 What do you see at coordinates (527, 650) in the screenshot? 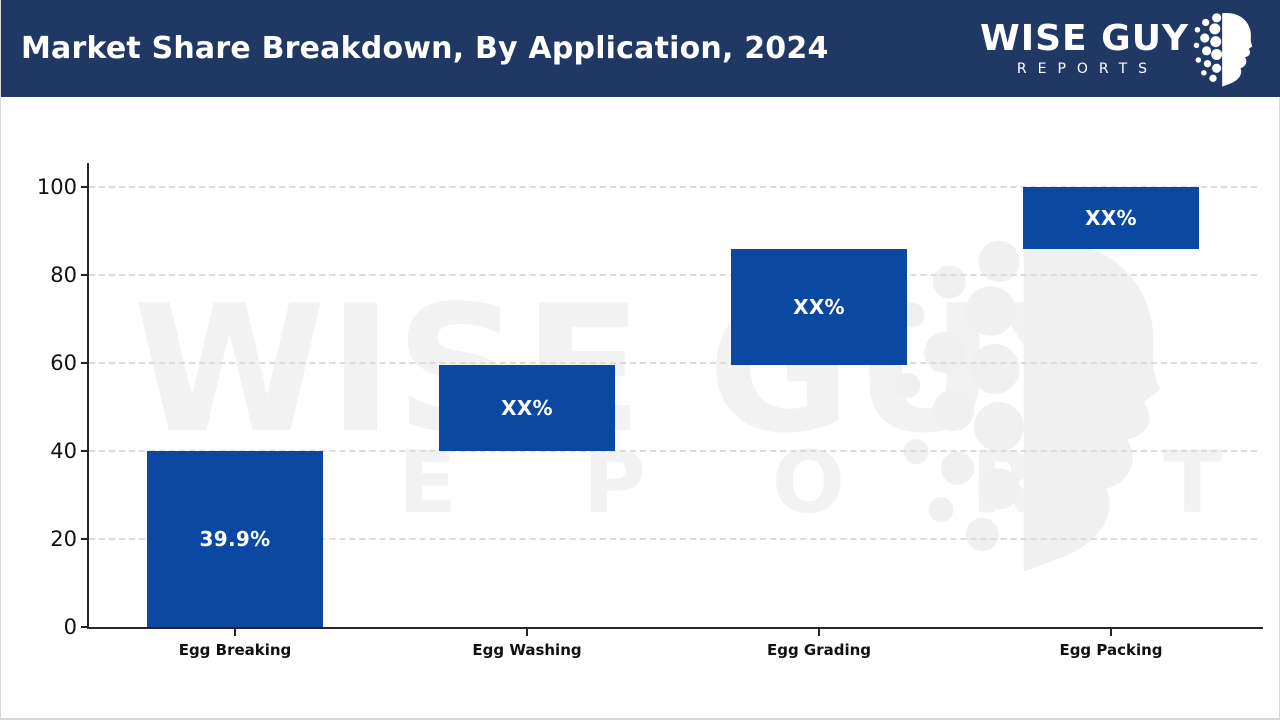
I see `x-axis-category-label: Egg Washing` at bounding box center [527, 650].